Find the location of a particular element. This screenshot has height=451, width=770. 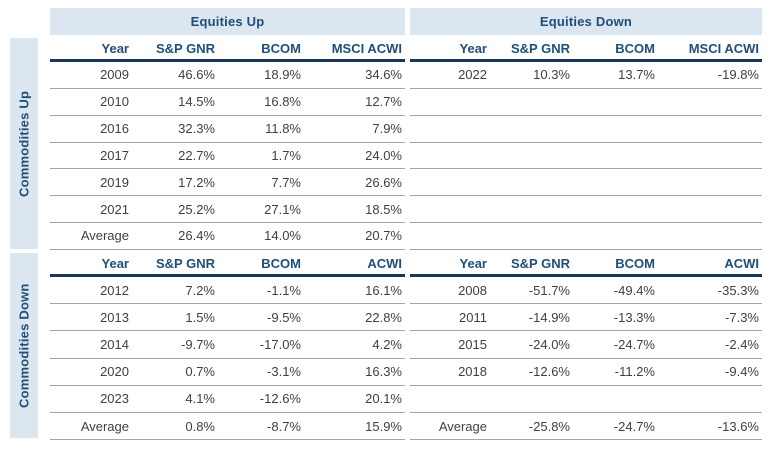

cell: 16.8% is located at coordinates (261, 102).